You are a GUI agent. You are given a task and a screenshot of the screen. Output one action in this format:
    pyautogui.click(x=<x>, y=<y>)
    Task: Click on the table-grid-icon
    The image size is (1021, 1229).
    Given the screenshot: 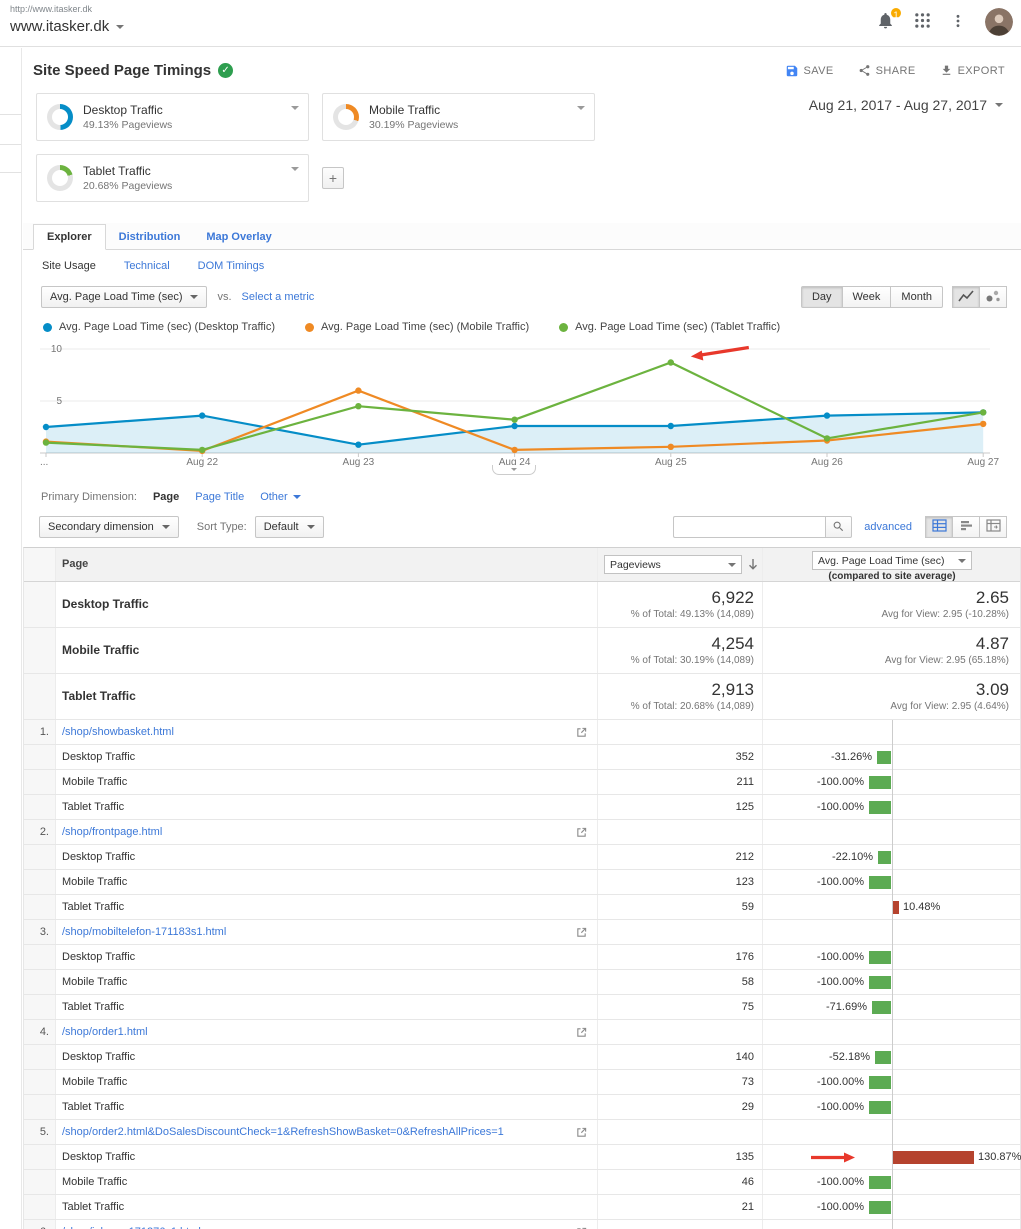 What is the action you would take?
    pyautogui.click(x=939, y=525)
    